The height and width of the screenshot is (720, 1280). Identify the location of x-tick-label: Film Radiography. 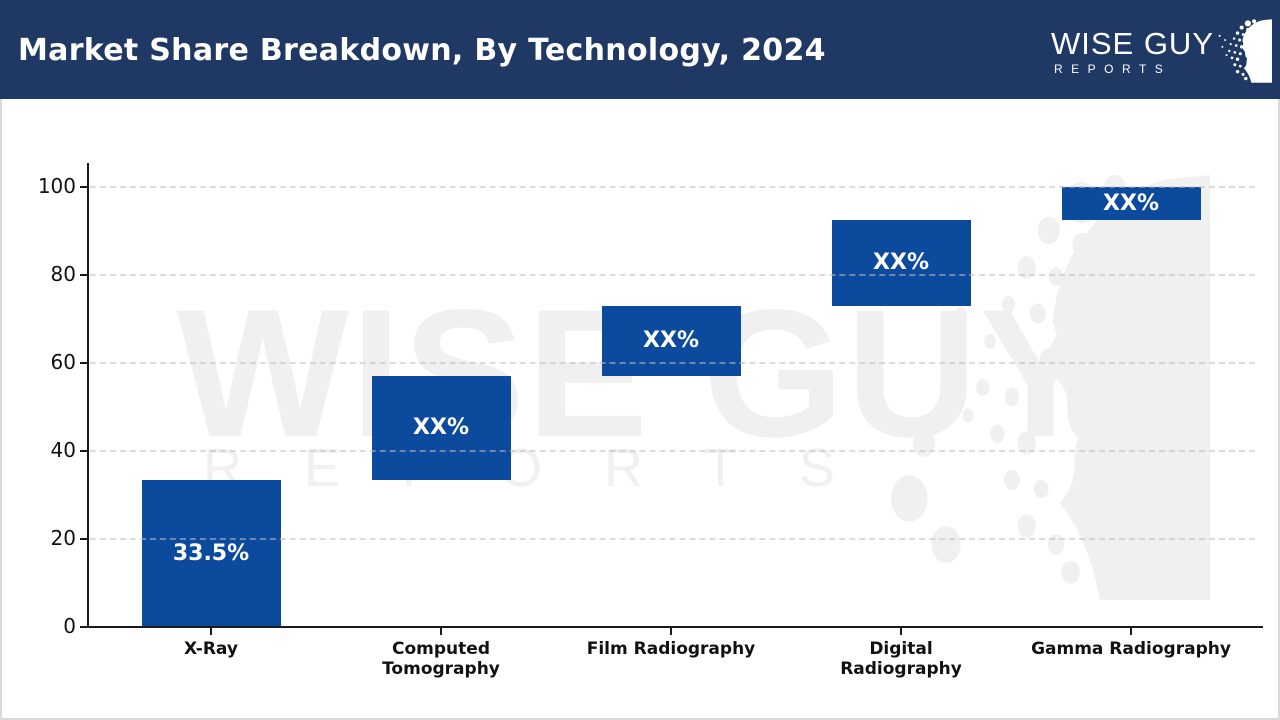
(671, 649).